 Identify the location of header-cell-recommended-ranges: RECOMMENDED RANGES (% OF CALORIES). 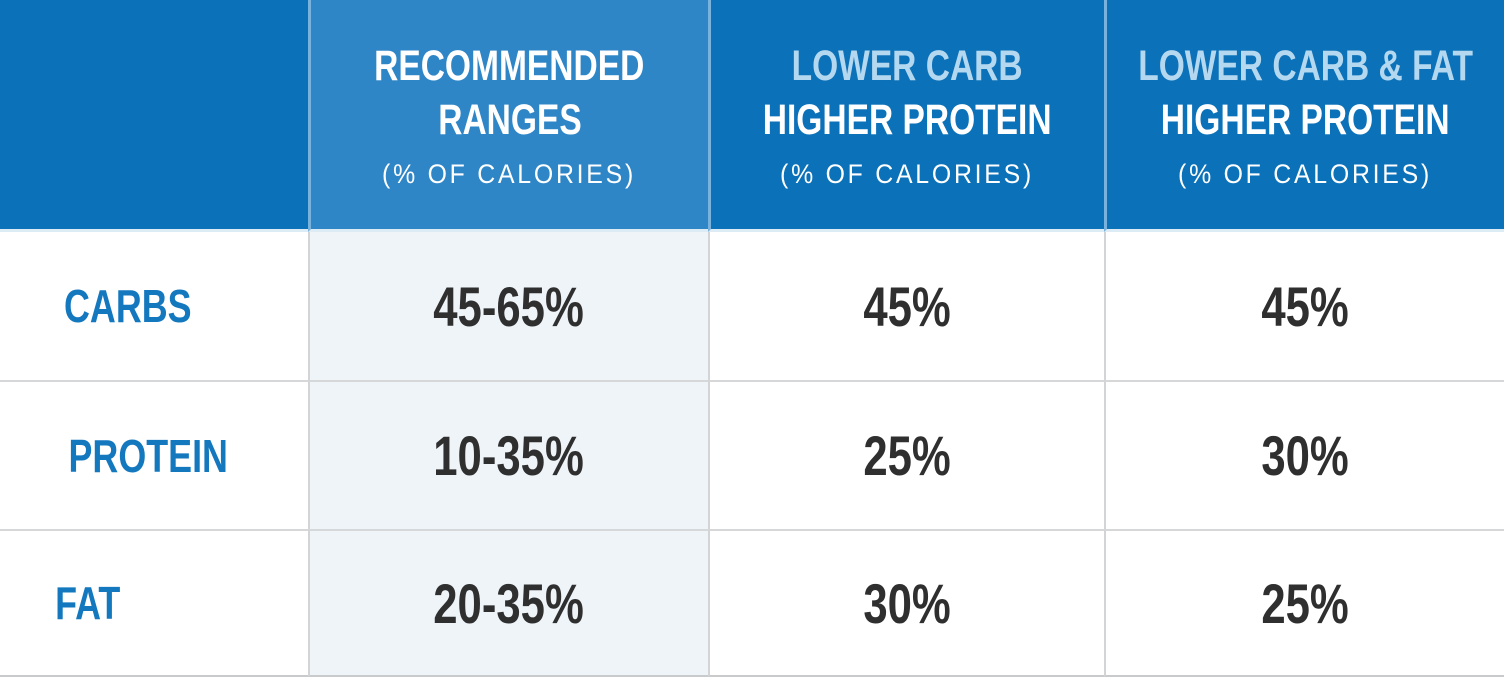
(508, 116).